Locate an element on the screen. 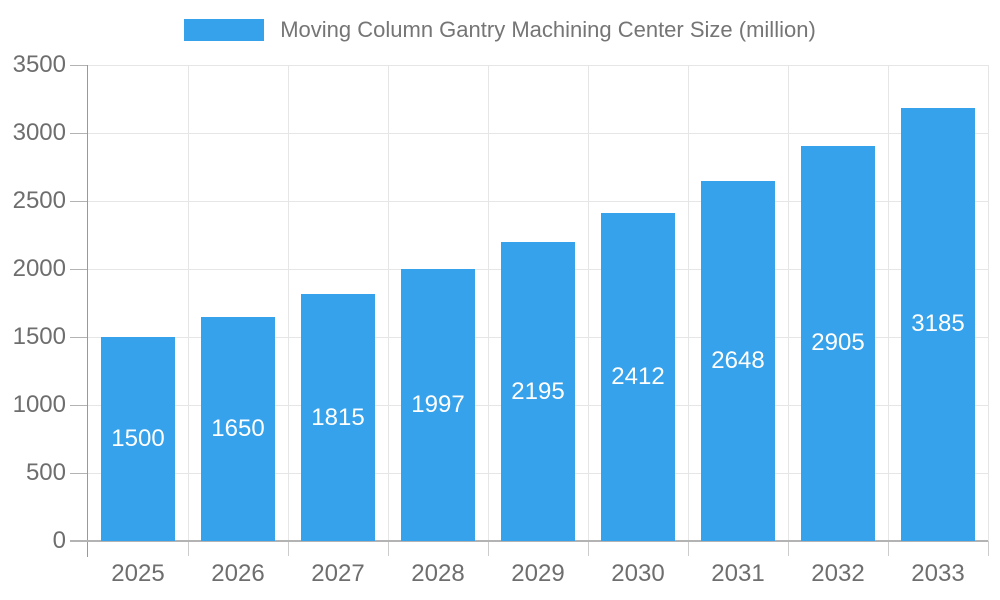  x-axis-line is located at coordinates (529, 541).